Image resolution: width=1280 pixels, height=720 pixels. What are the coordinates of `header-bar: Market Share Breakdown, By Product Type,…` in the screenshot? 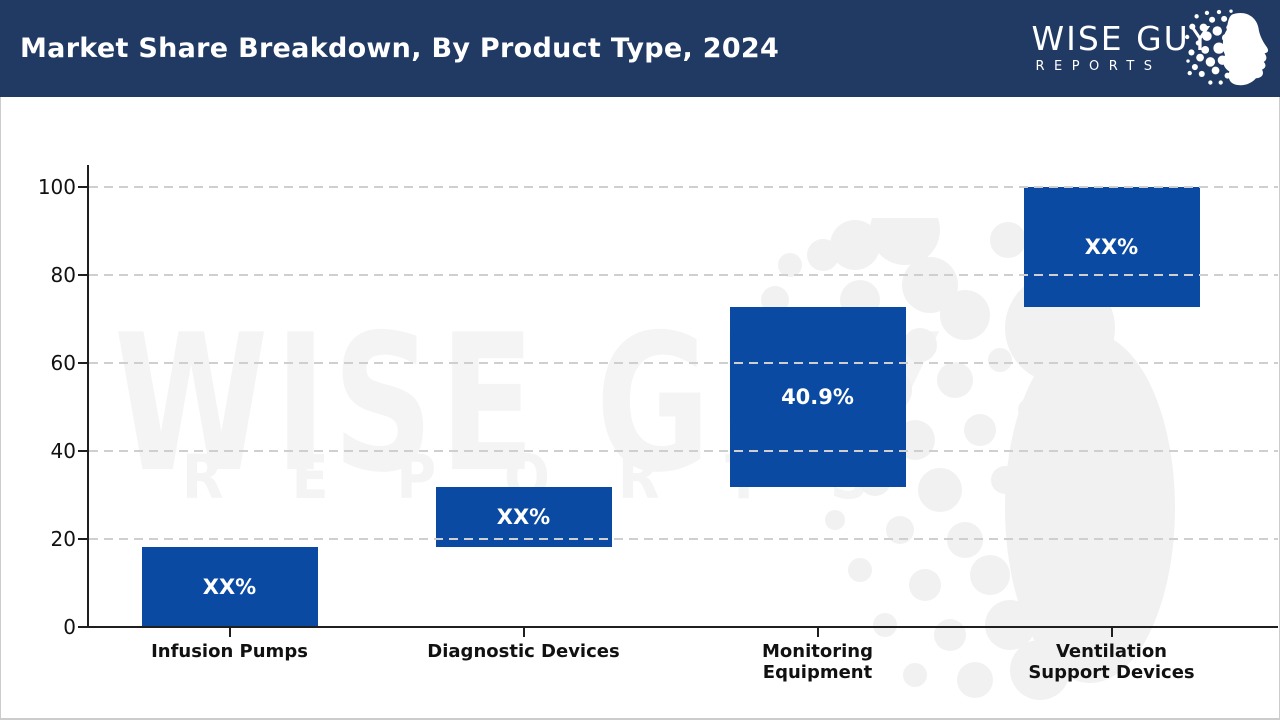 It's located at (640, 48).